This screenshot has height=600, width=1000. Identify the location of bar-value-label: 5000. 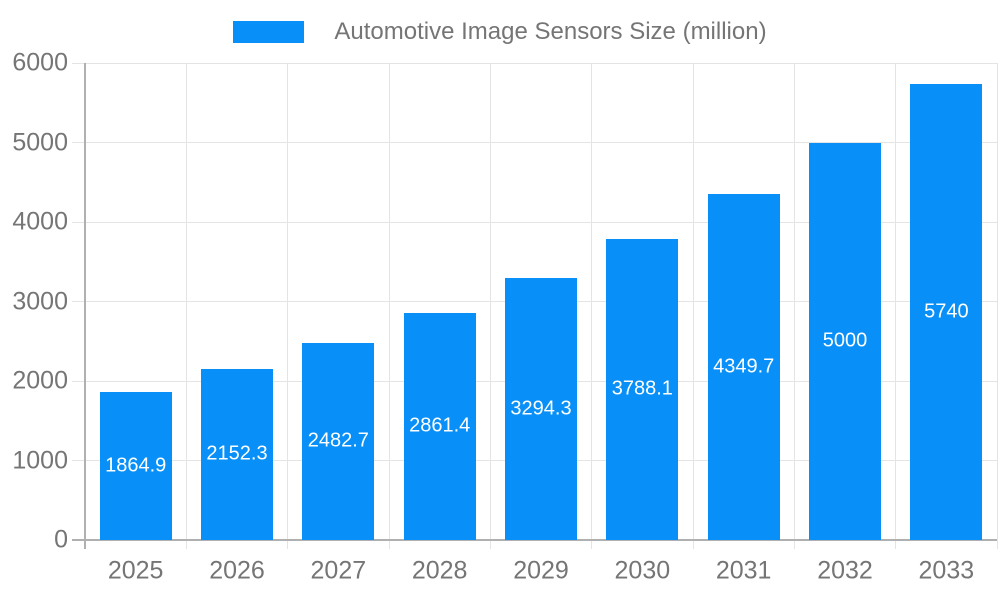
(845, 340).